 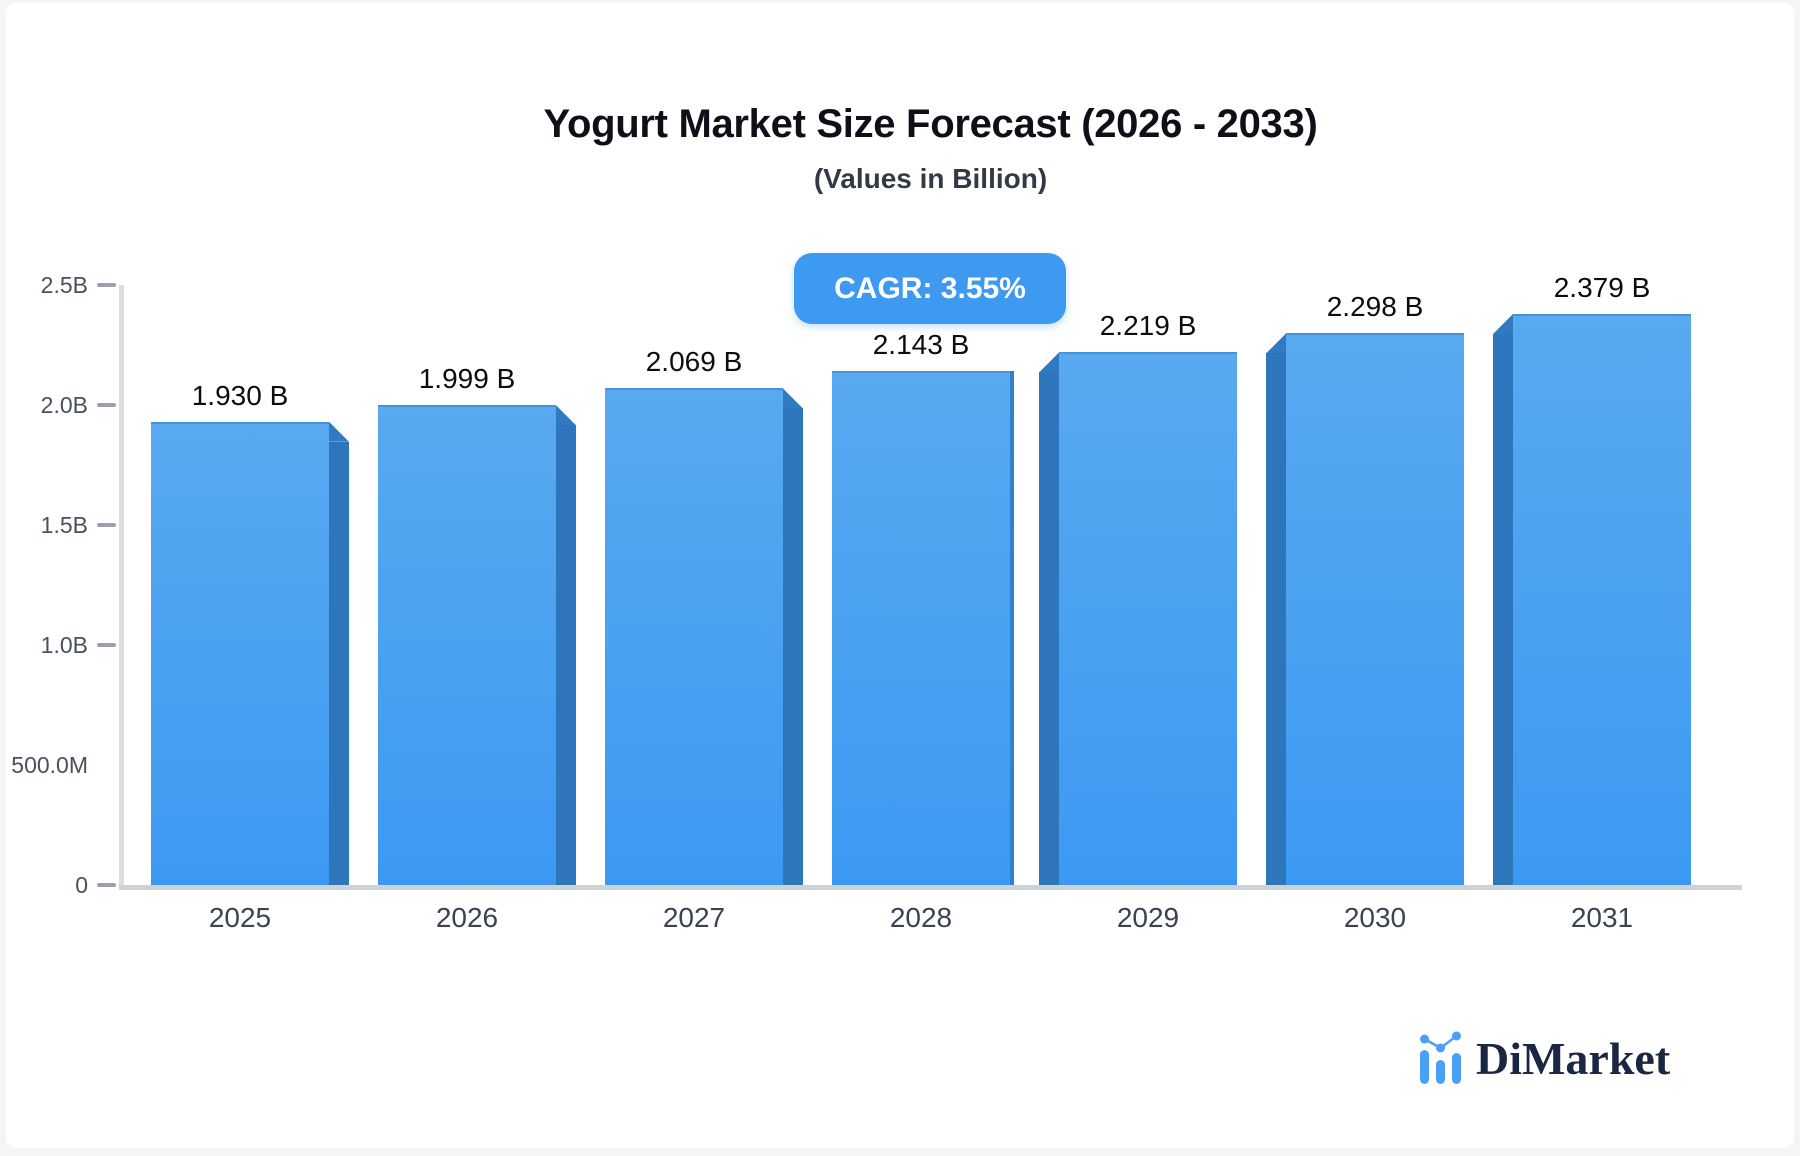 I want to click on bar-2031, so click(x=1602, y=599).